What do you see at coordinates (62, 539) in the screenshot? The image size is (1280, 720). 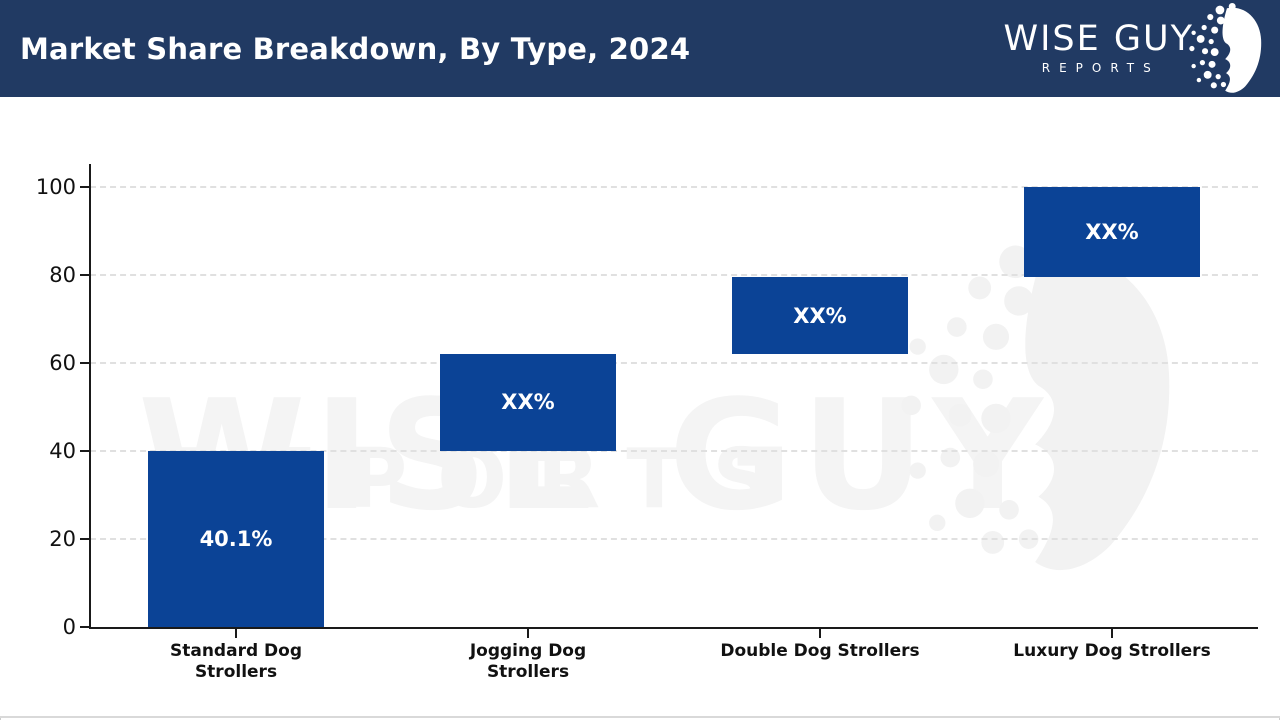 I see `y-tick-label: 20` at bounding box center [62, 539].